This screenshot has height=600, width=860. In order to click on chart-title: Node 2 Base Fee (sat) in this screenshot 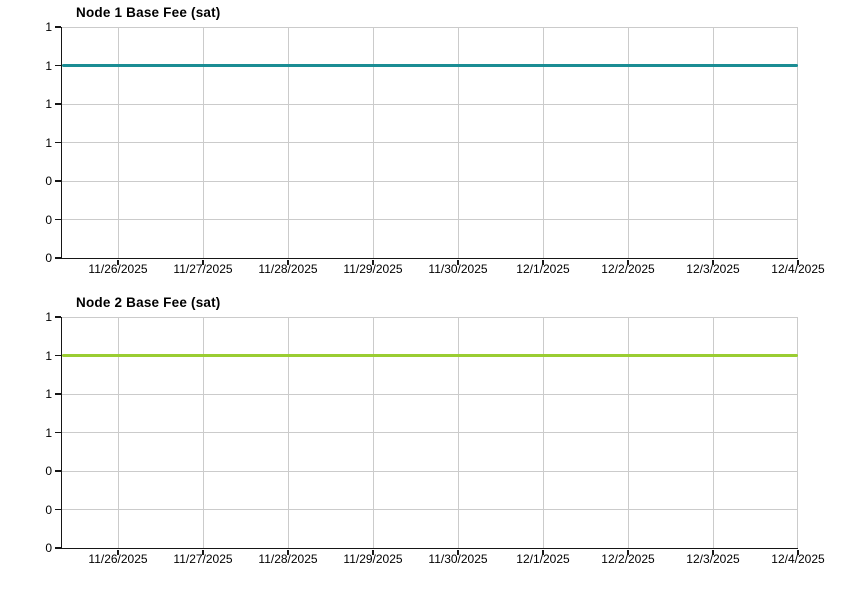, I will do `click(148, 302)`.